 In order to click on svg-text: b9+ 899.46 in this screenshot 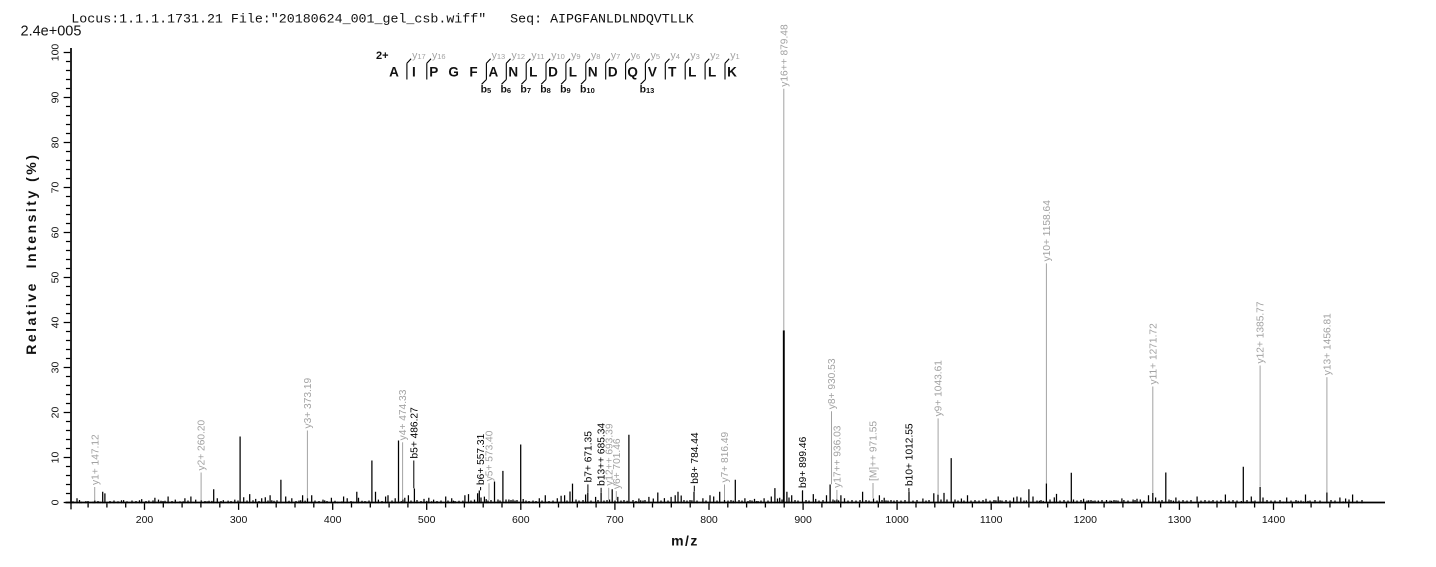, I will do `click(803, 462)`.